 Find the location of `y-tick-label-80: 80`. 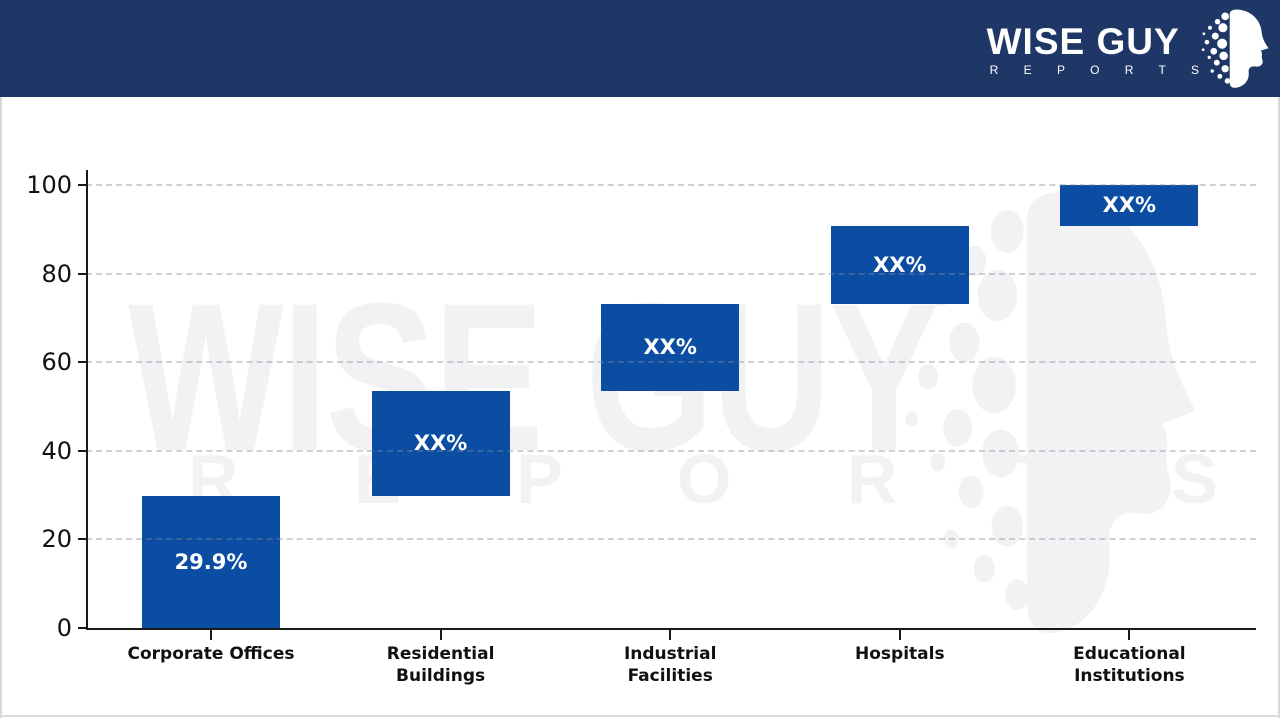

y-tick-label-80: 80 is located at coordinates (56, 273).